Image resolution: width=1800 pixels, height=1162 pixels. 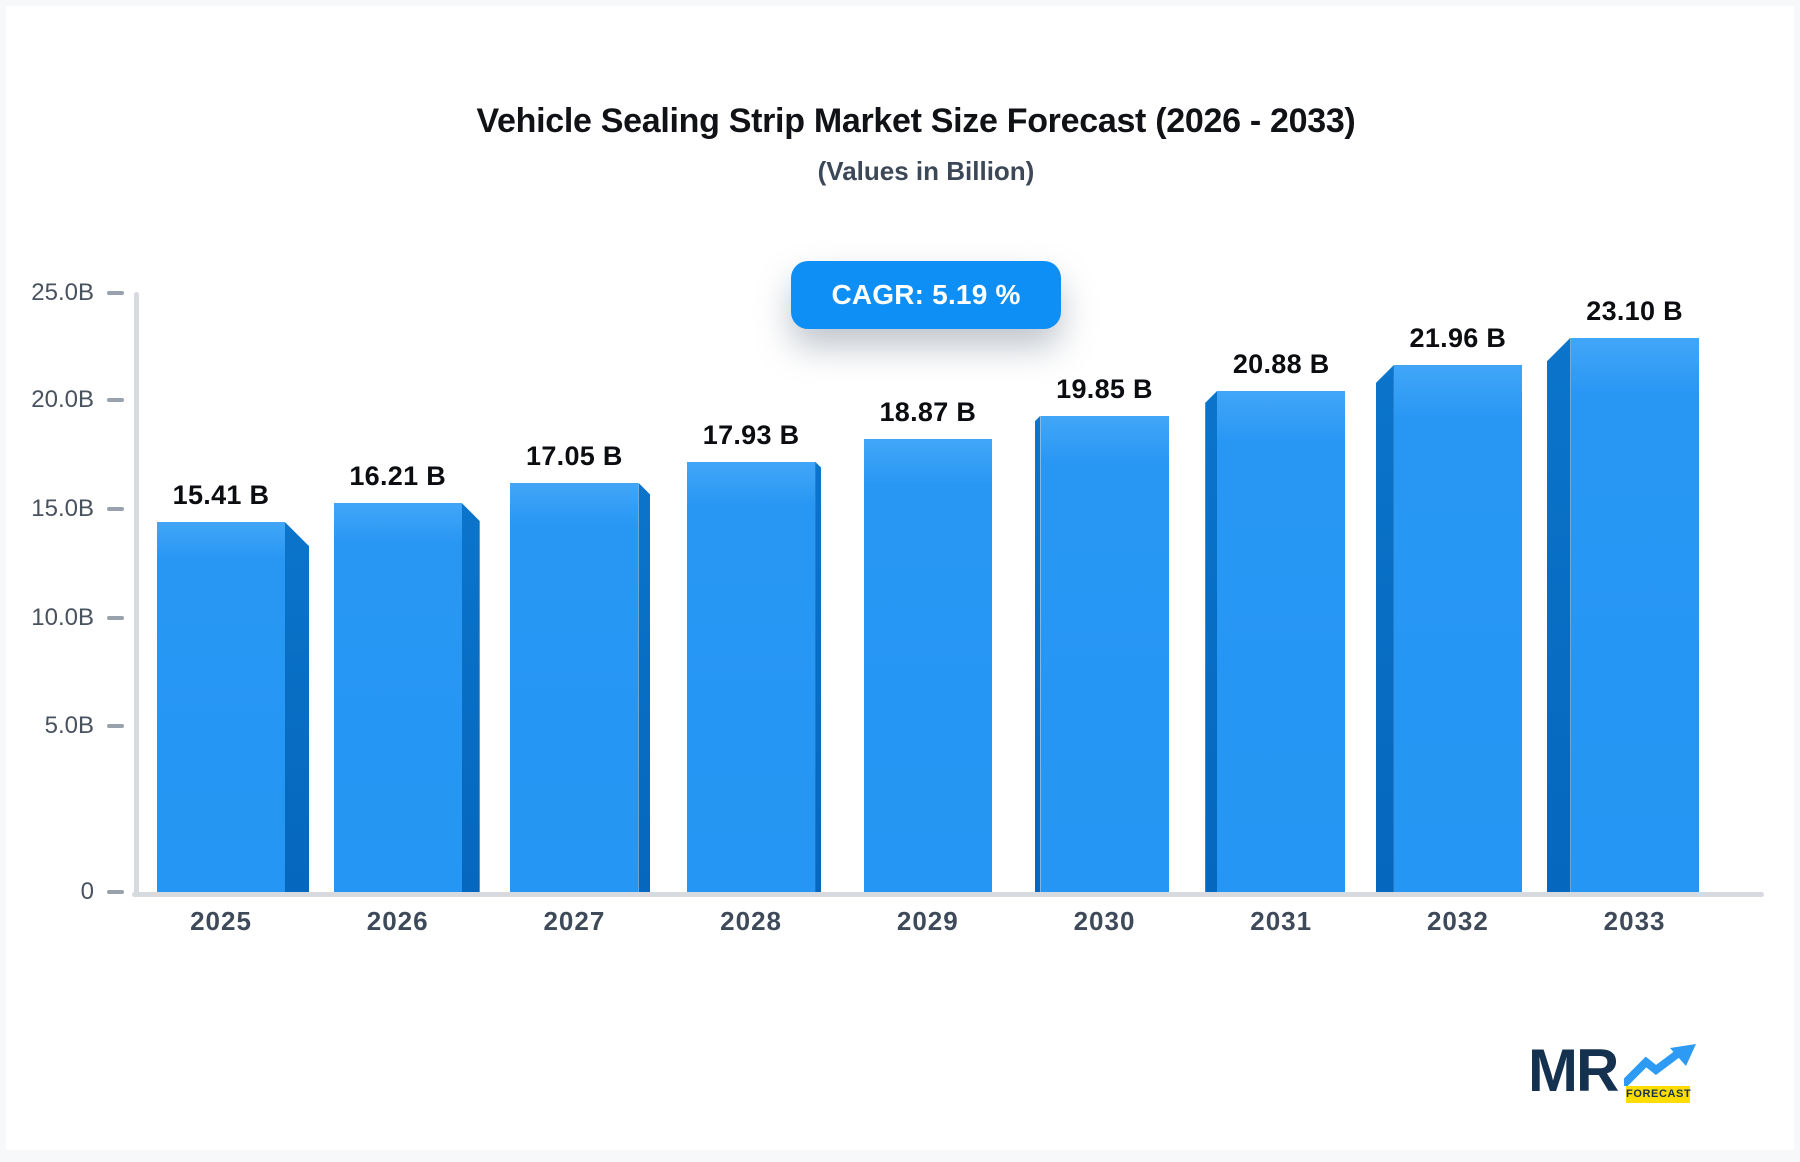 I want to click on bar-value-label-2028: 17.93 B, so click(x=751, y=434).